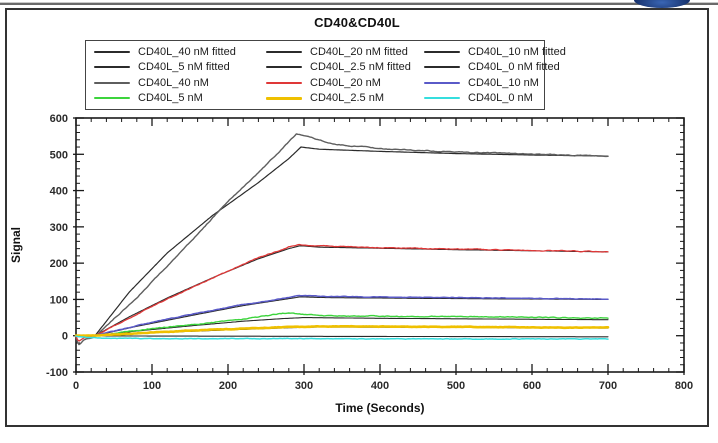 Image resolution: width=718 pixels, height=443 pixels. I want to click on x-tick-label: 800, so click(684, 386).